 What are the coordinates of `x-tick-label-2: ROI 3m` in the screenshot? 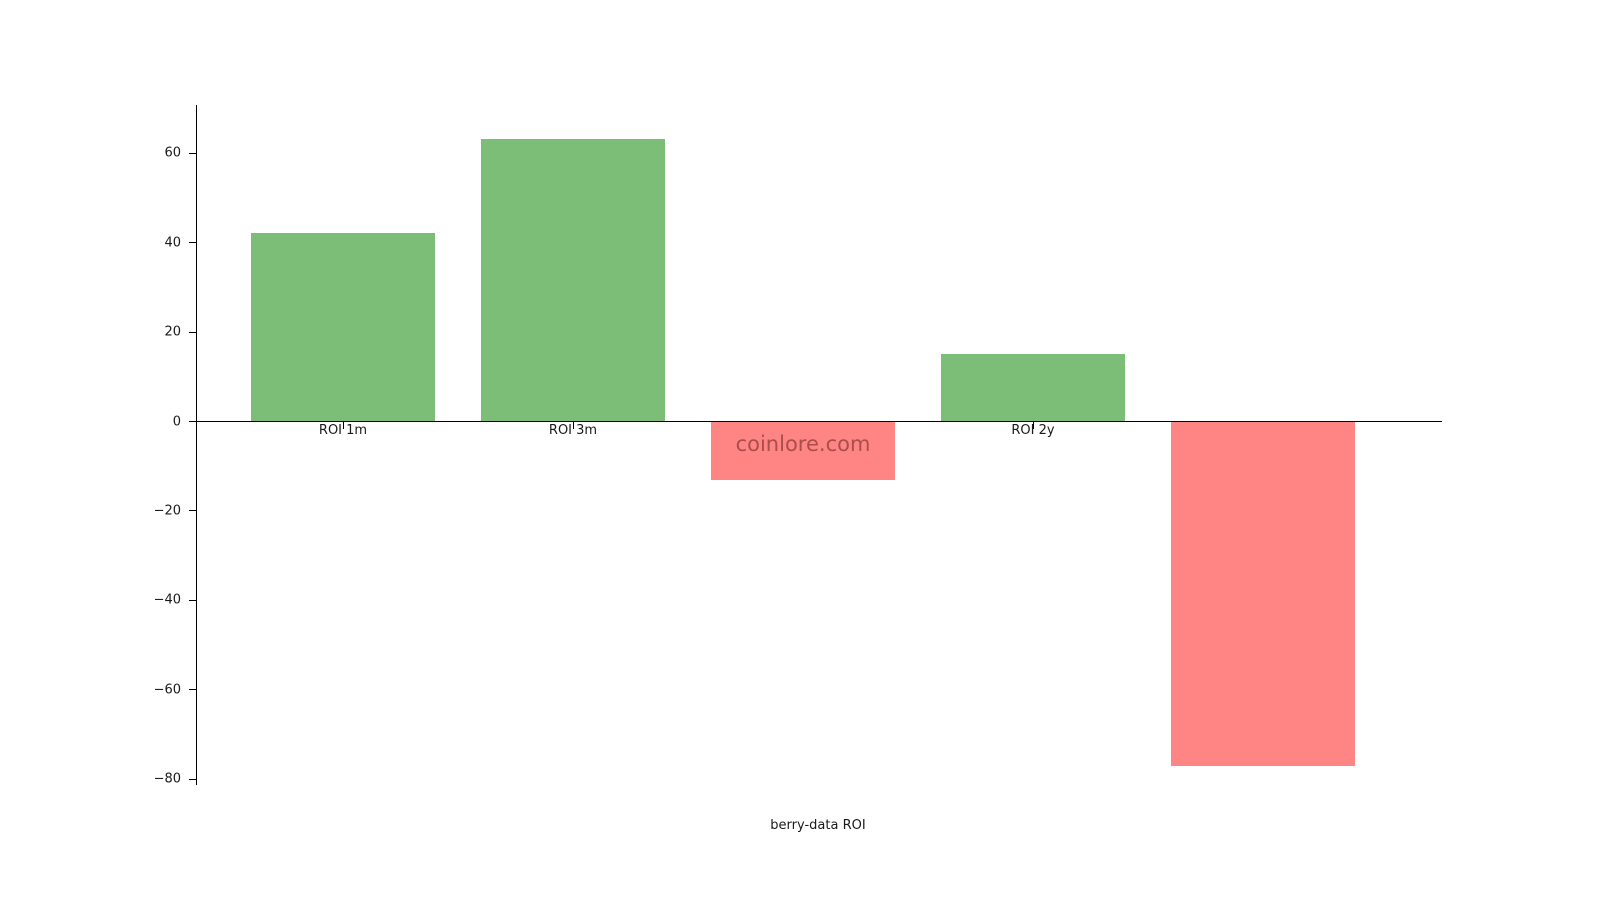 It's located at (573, 430).